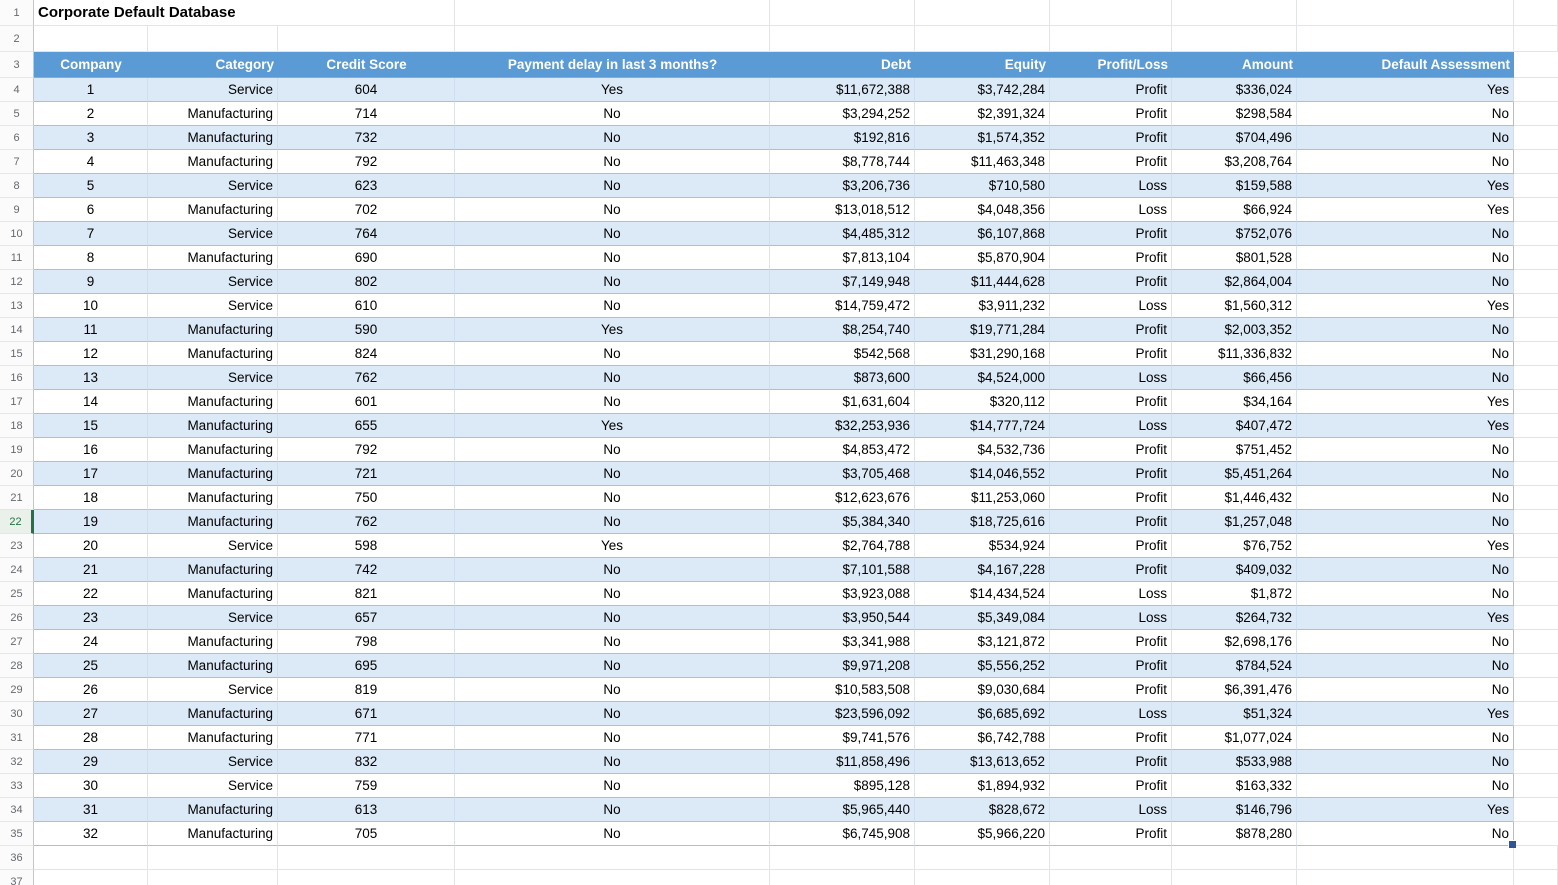  I want to click on cell-amount: $751,452, so click(1235, 450).